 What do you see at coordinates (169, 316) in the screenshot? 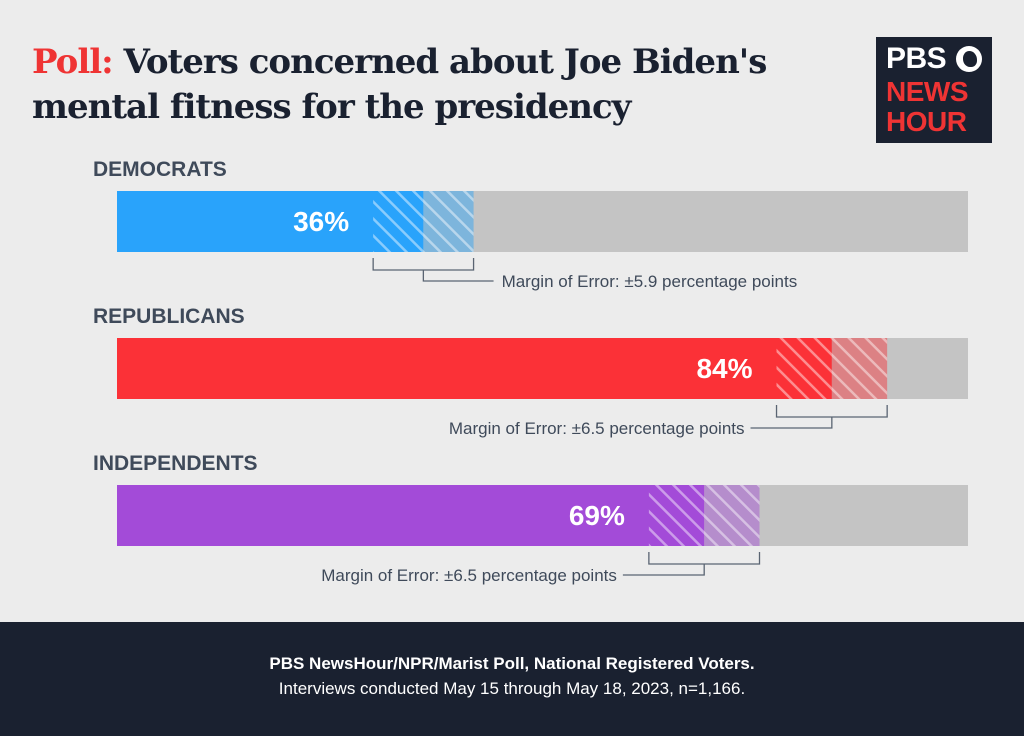
I see `category-label-republicans: REPUBLICANS` at bounding box center [169, 316].